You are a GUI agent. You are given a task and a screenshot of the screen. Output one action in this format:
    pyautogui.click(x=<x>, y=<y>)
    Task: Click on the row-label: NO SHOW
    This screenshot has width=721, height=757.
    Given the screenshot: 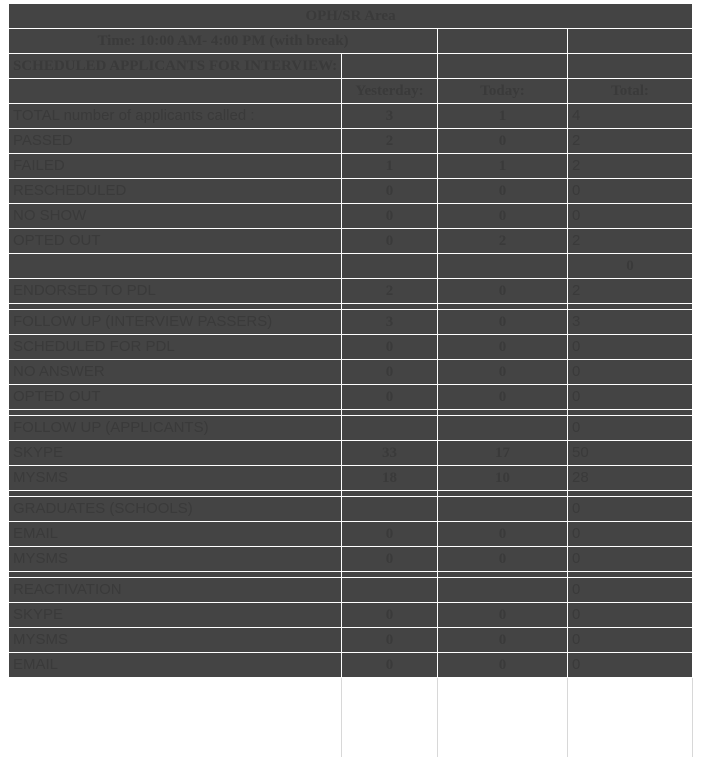 What is the action you would take?
    pyautogui.click(x=175, y=216)
    